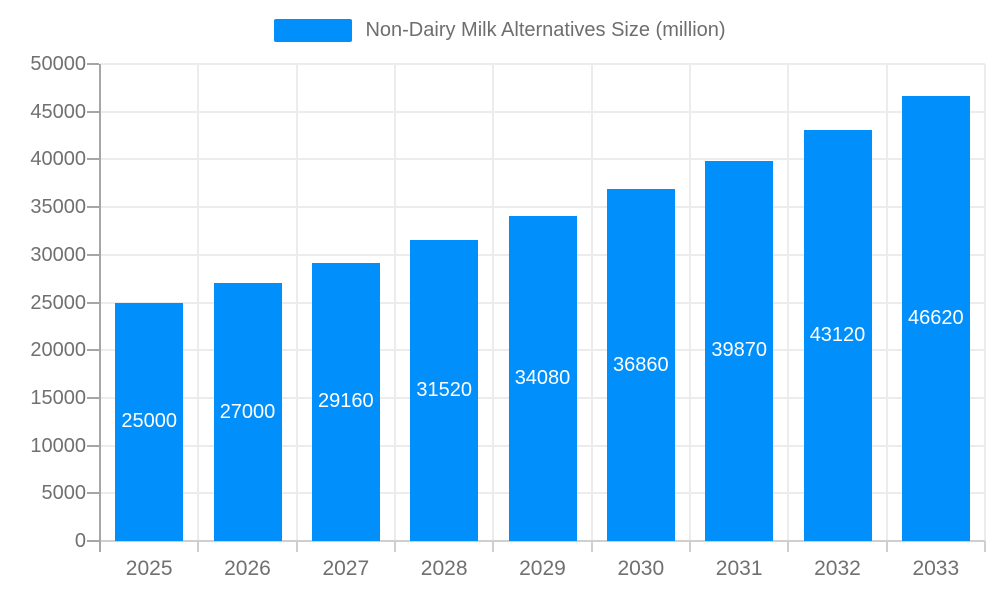 The height and width of the screenshot is (600, 1000). Describe the element at coordinates (837, 568) in the screenshot. I see `x-axis-tick-label: 2032` at that location.